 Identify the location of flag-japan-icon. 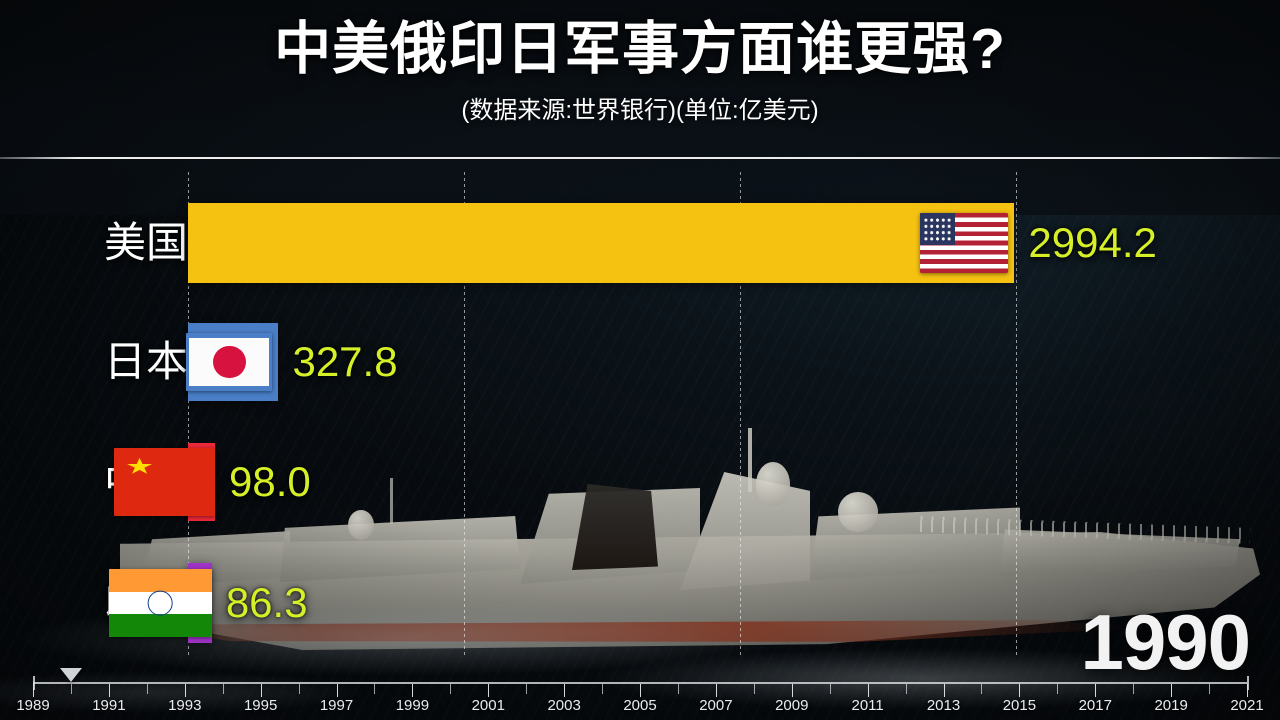
(229, 362).